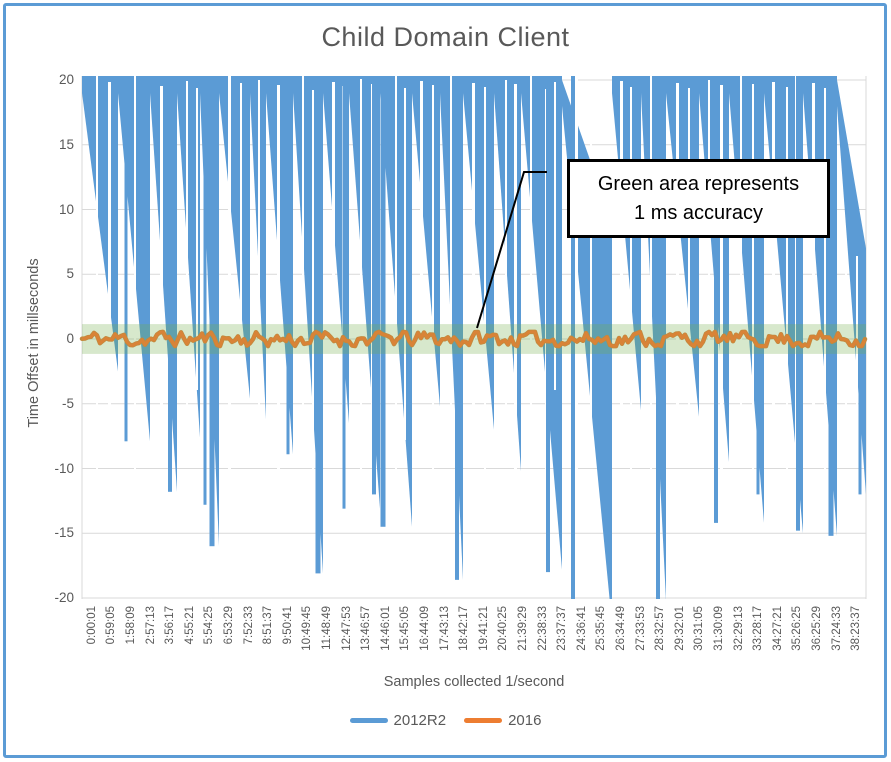 This screenshot has width=891, height=762. I want to click on x-tick-label: 38:23:37, so click(856, 628).